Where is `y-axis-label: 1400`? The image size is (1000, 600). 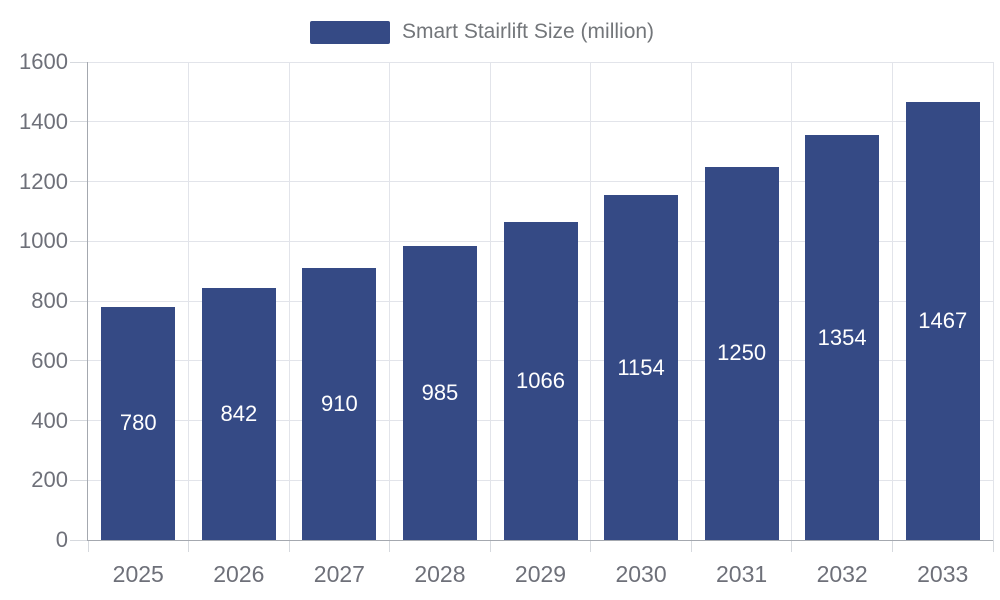
y-axis-label: 1400 is located at coordinates (43, 121).